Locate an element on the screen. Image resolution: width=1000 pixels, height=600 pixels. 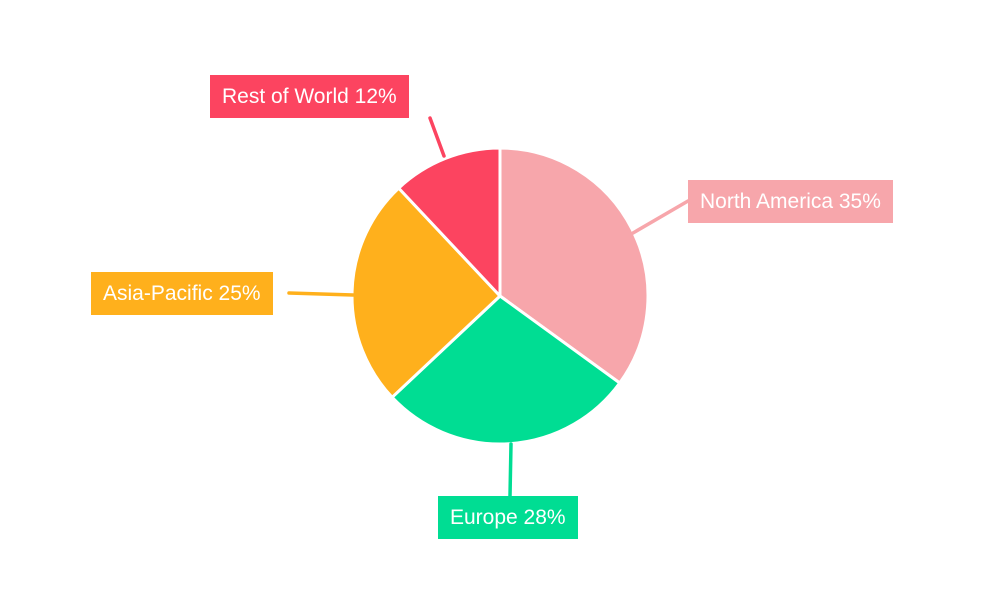
pie-slice-rest-of-world is located at coordinates (449, 222).